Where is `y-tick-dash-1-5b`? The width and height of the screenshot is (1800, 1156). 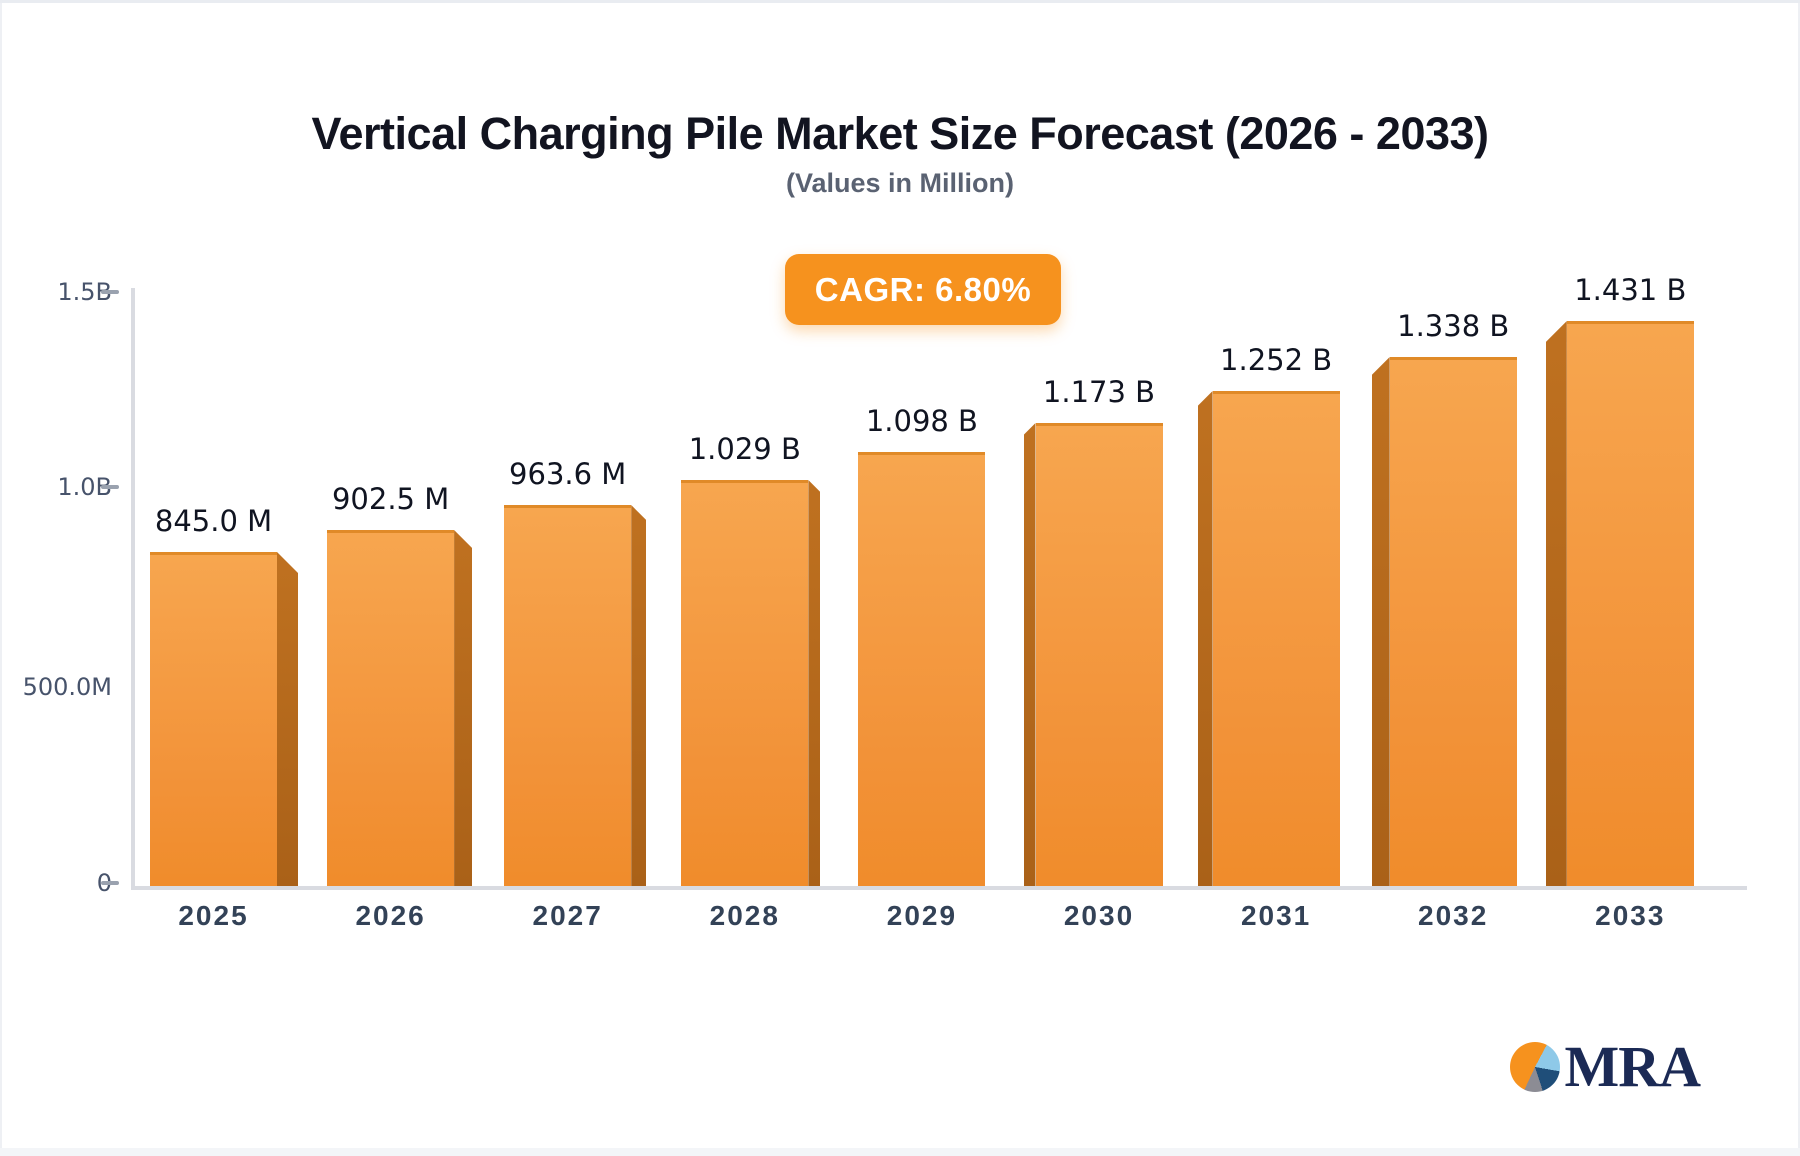
y-tick-dash-1-5b is located at coordinates (110, 292).